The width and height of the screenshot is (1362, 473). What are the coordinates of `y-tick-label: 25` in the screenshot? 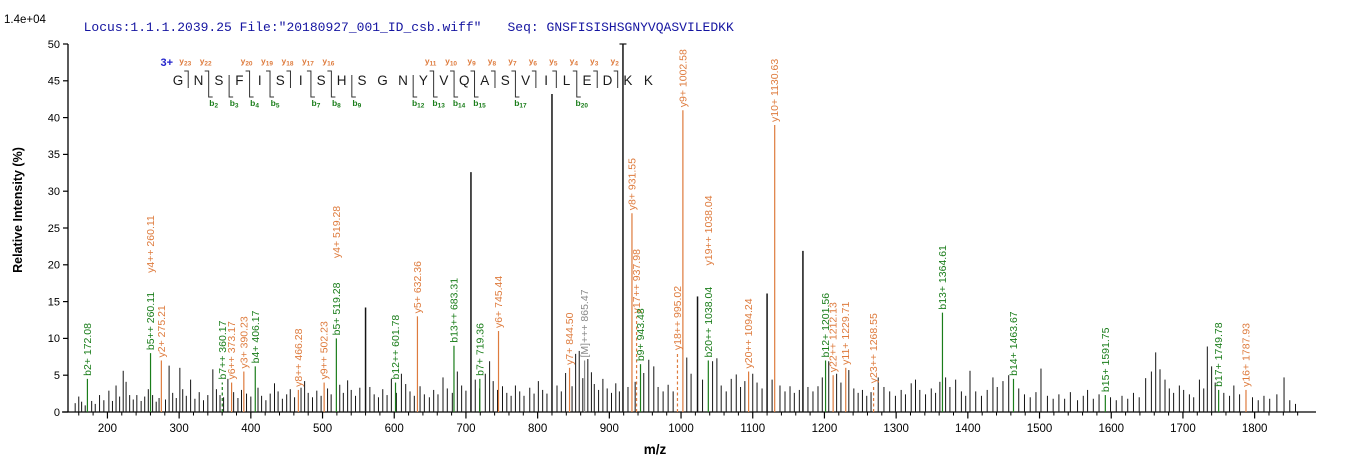 It's located at (54, 229).